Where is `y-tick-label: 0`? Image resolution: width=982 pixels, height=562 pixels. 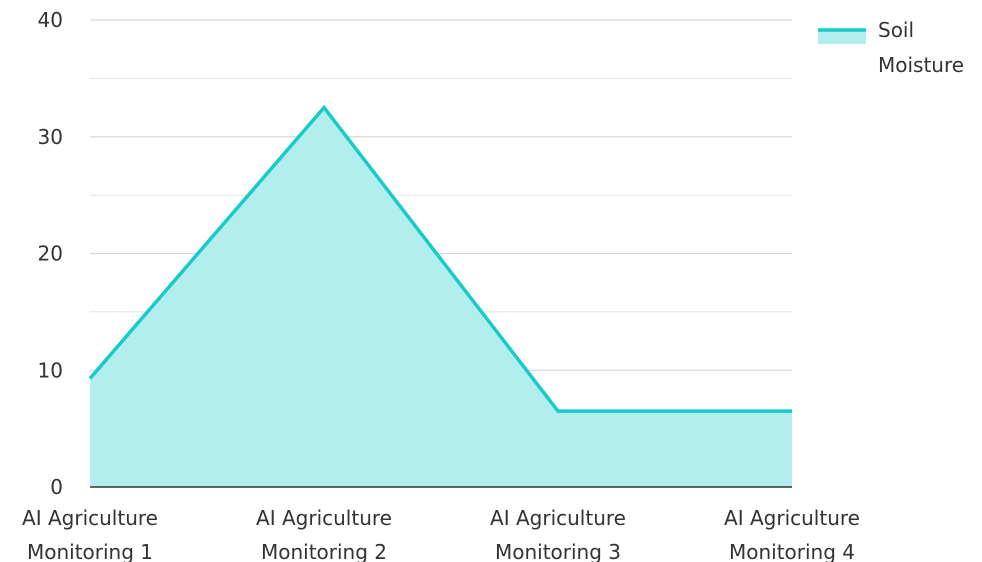 y-tick-label: 0 is located at coordinates (56, 487).